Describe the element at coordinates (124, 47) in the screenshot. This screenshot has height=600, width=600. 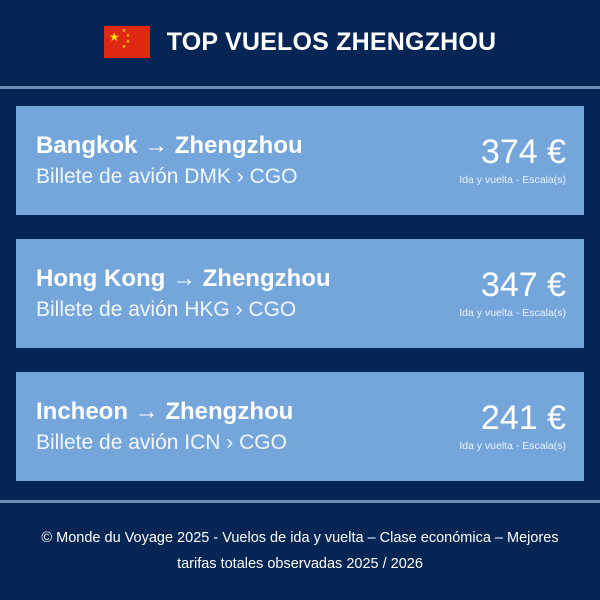
I see `flag-star-small-4: ★` at that location.